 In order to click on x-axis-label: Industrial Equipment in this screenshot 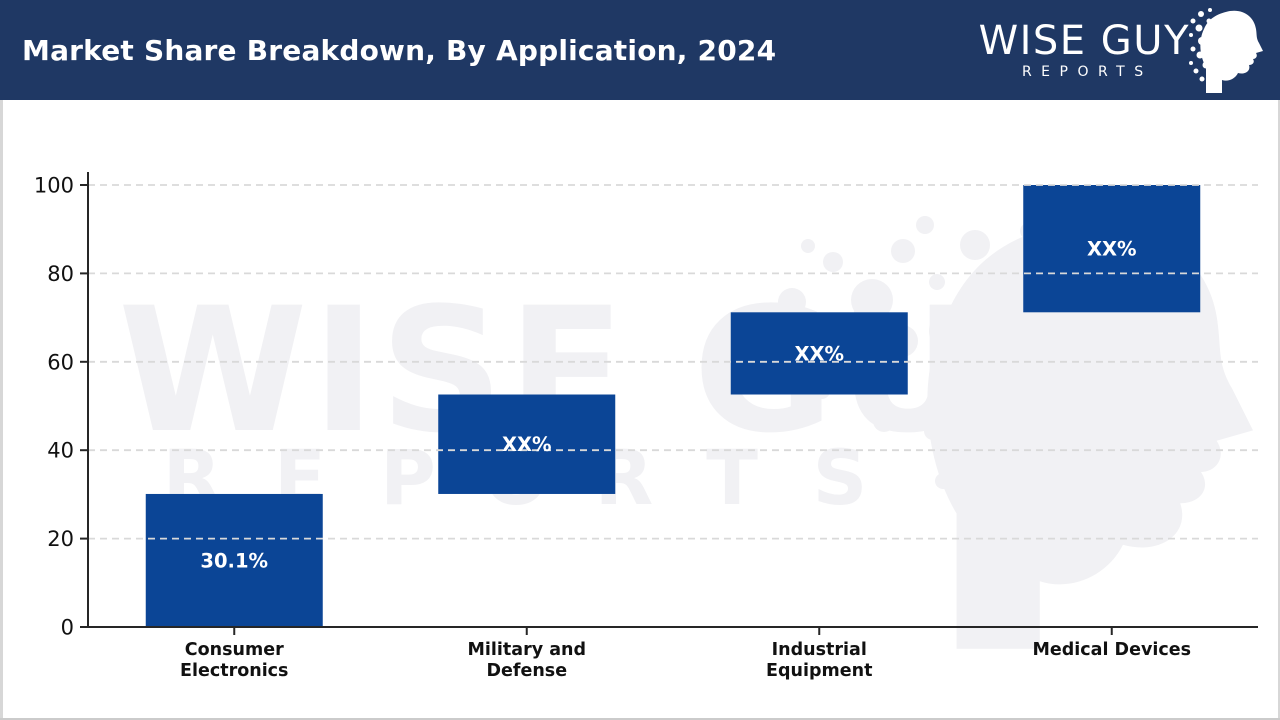, I will do `click(819, 660)`.